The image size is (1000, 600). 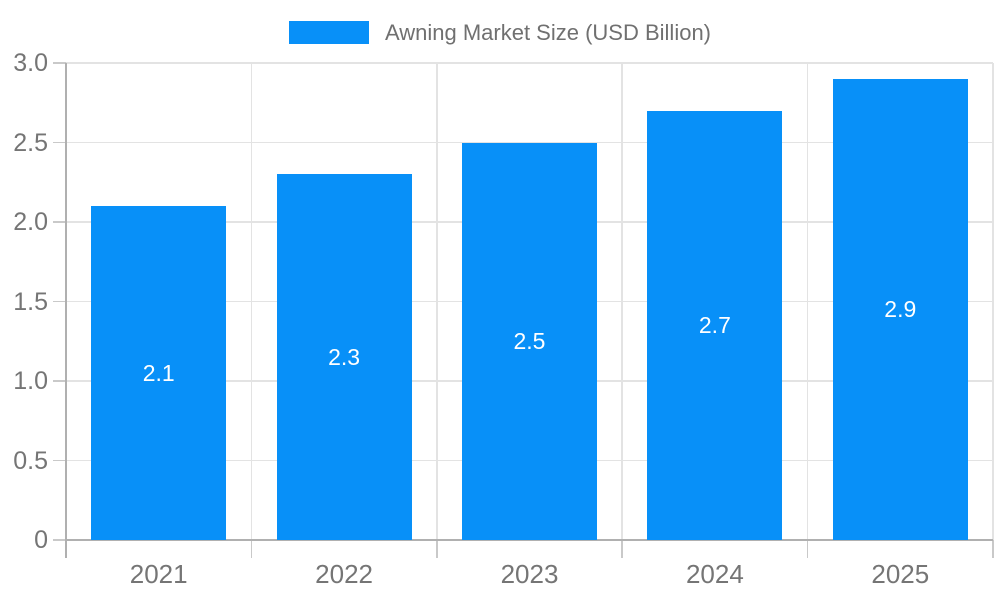 I want to click on y-axis-line, so click(x=66, y=310).